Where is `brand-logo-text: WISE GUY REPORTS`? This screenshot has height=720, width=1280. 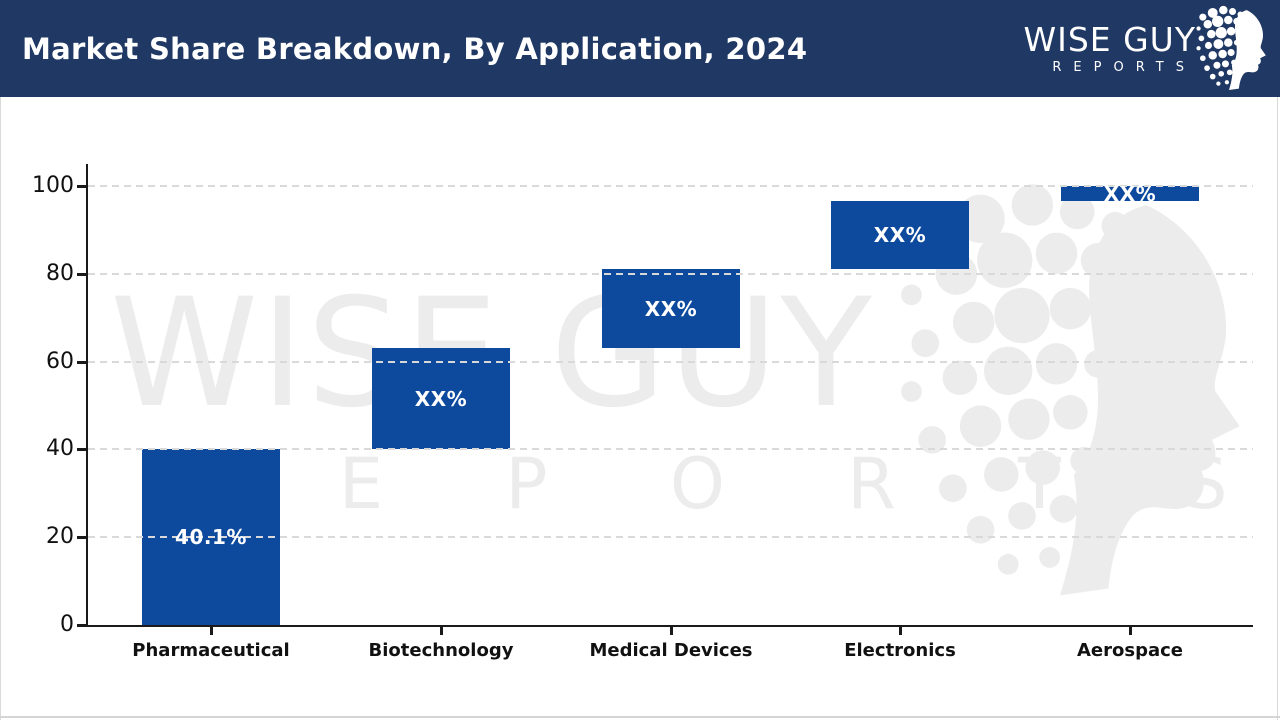
brand-logo-text: WISE GUY REPORTS is located at coordinates (1109, 47).